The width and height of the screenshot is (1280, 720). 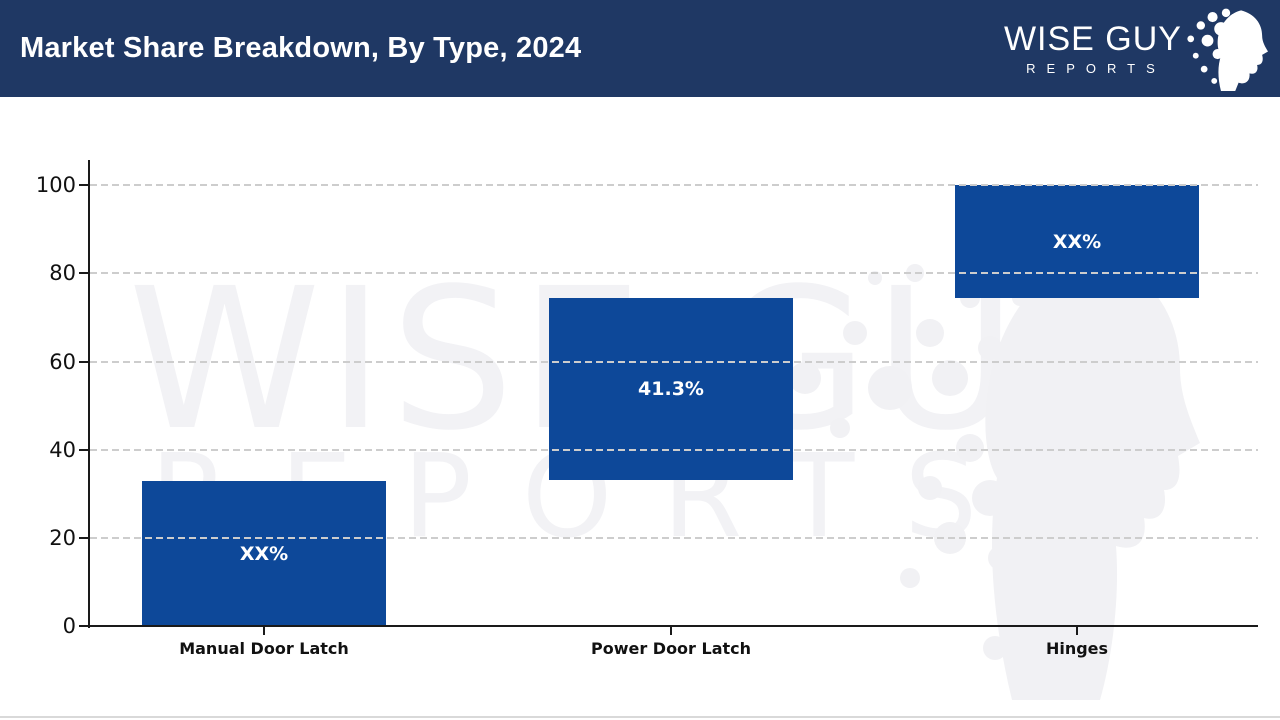 I want to click on logo-head-icon, so click(x=1227, y=49).